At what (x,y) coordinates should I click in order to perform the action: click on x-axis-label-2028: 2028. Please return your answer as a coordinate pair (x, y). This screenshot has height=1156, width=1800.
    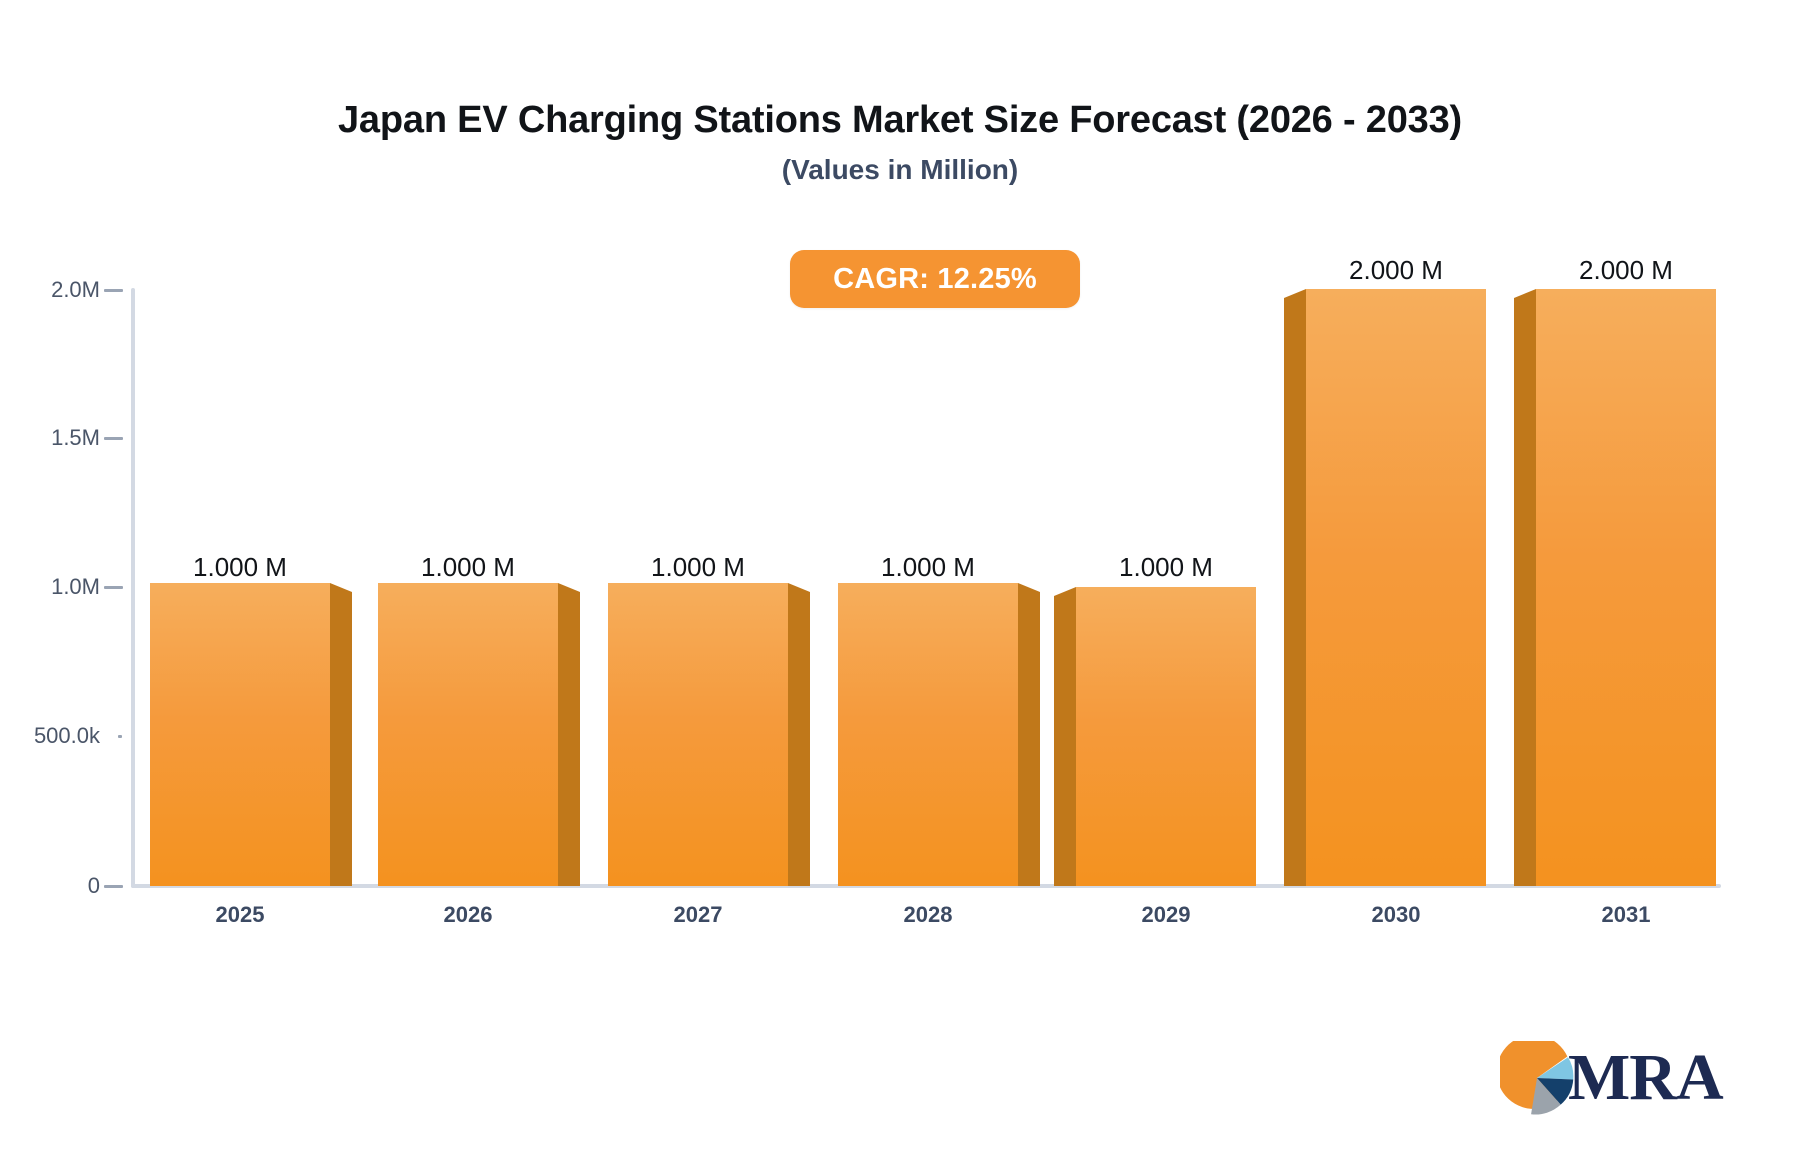
    Looking at the image, I should click on (928, 914).